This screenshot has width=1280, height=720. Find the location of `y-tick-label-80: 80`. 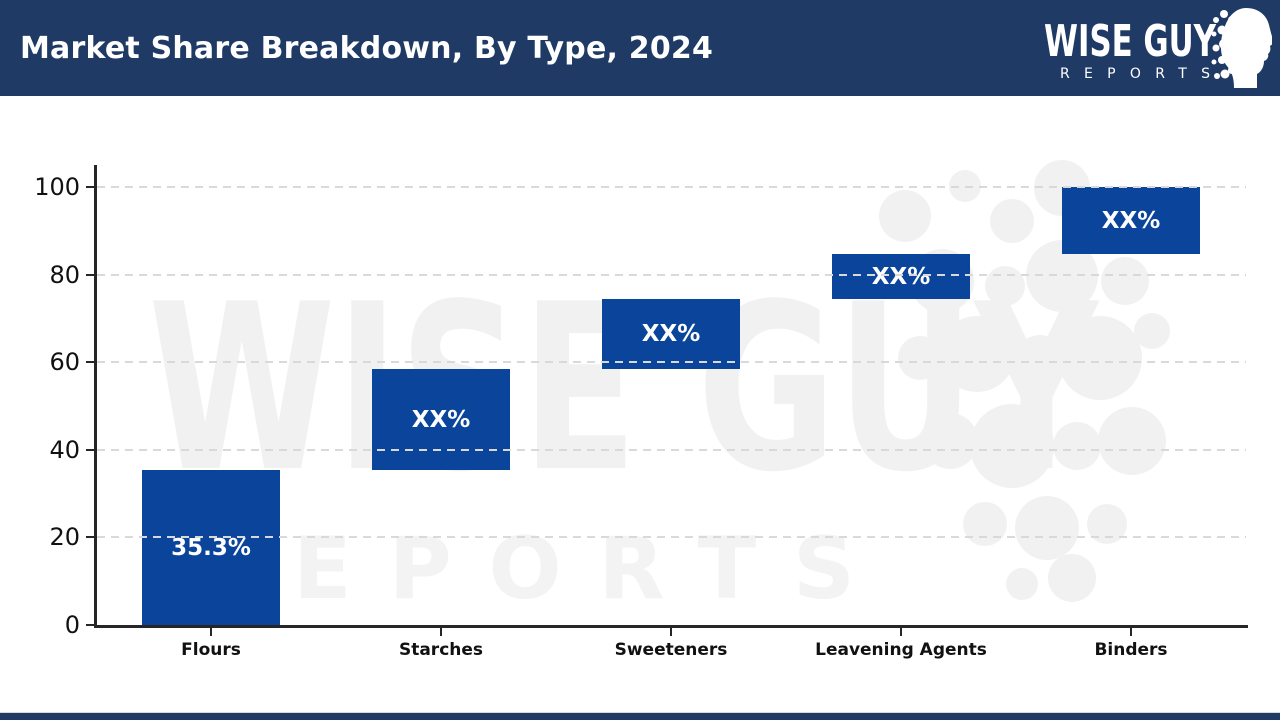

y-tick-label-80: 80 is located at coordinates (64, 274).